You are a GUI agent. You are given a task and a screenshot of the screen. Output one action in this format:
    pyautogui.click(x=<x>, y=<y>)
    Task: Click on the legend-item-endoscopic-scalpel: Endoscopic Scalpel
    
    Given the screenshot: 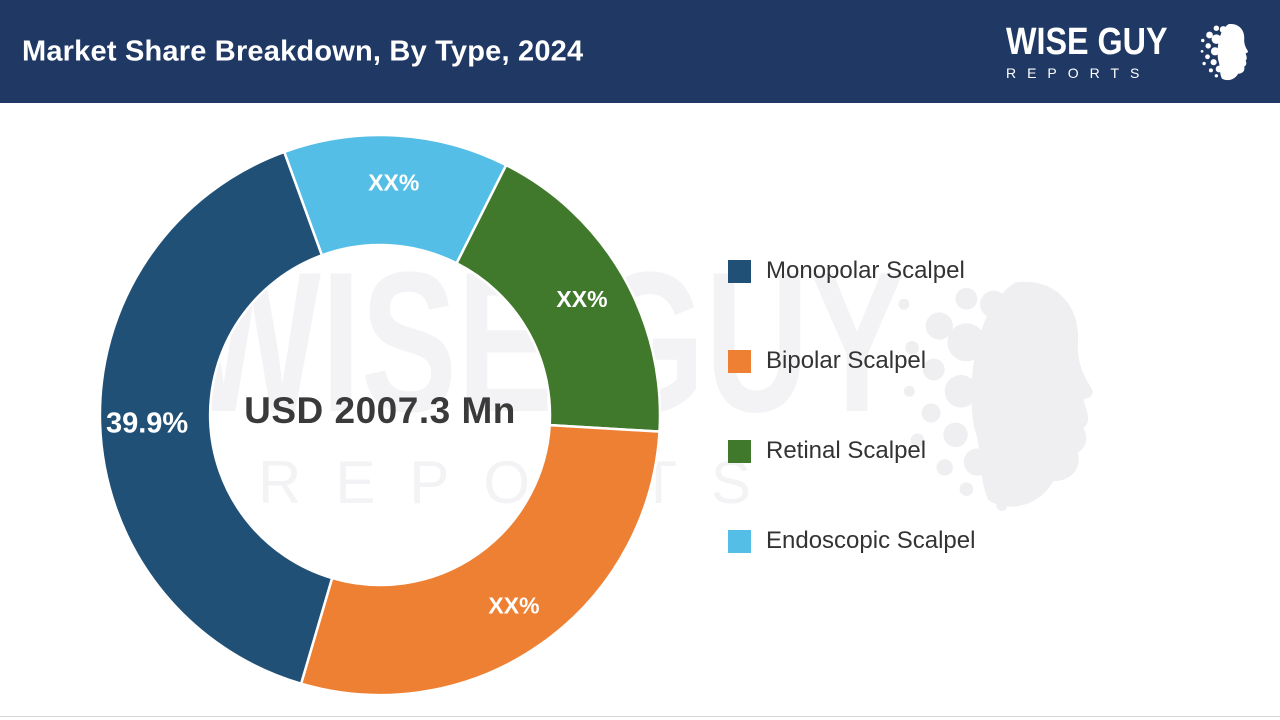 What is the action you would take?
    pyautogui.click(x=851, y=541)
    